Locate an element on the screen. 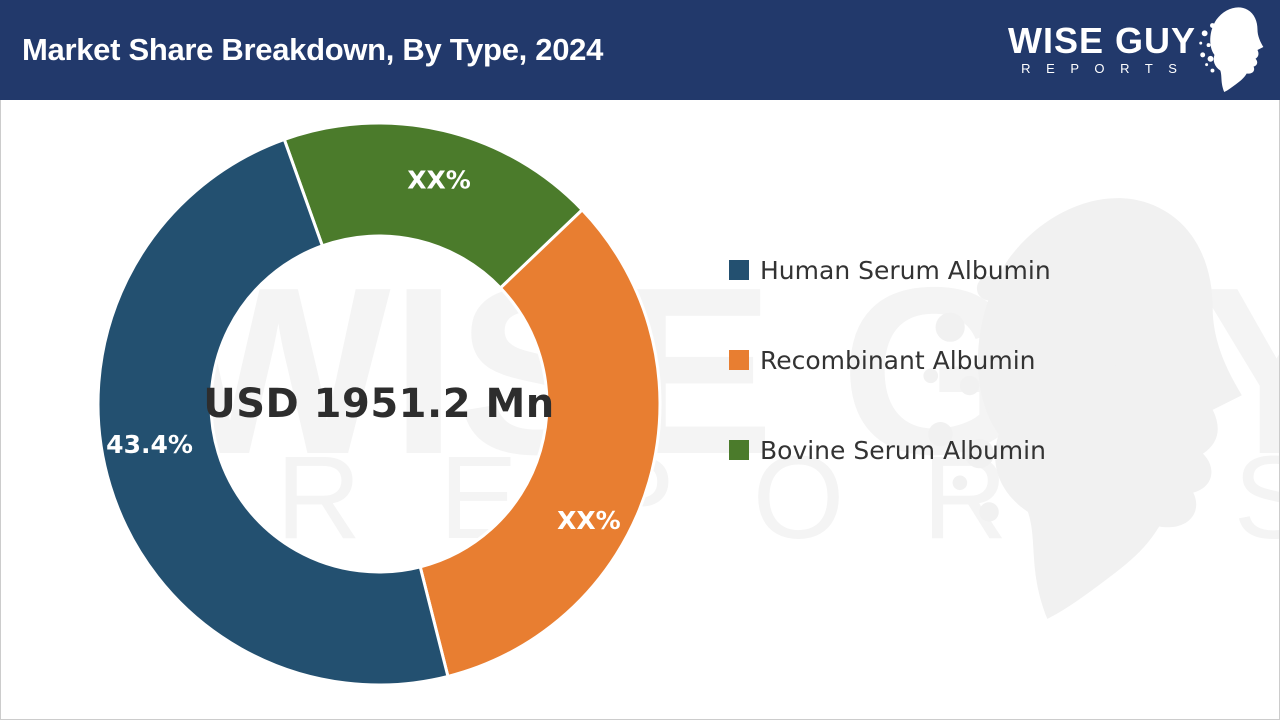 The height and width of the screenshot is (720, 1280). chart-center-value: USD 1951.2 Mn is located at coordinates (379, 404).